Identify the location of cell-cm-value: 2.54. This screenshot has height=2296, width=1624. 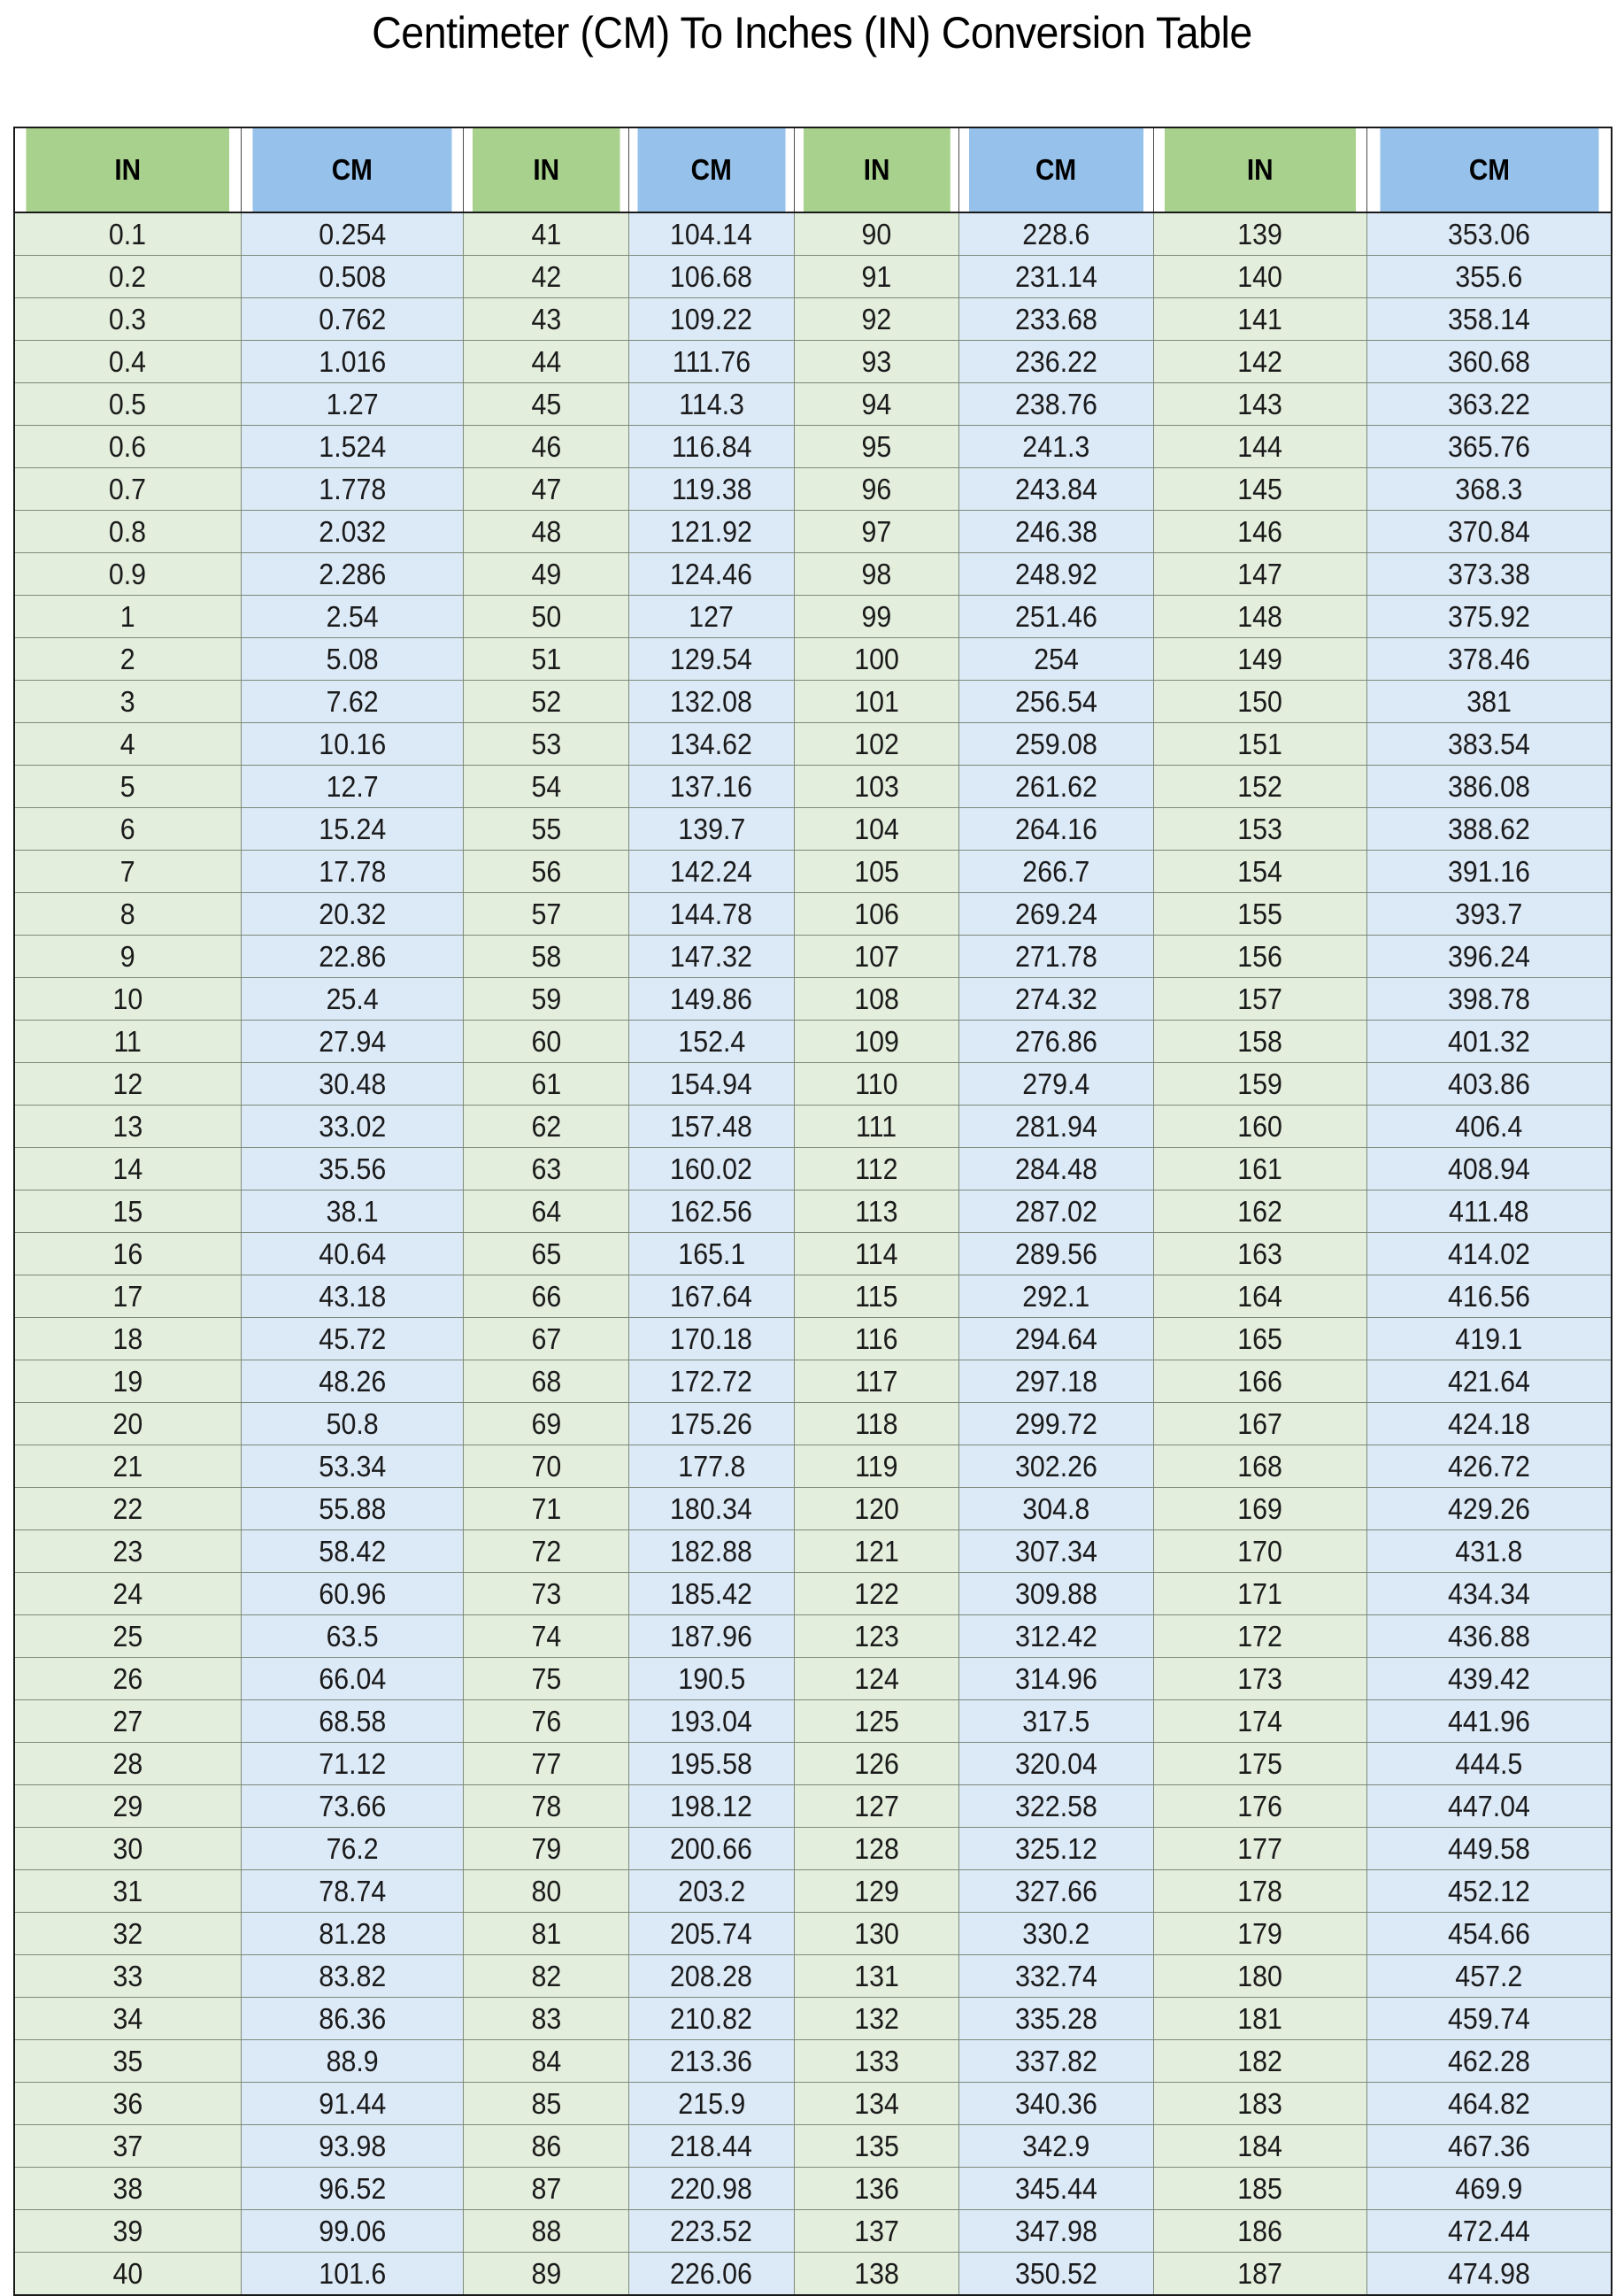
(353, 616).